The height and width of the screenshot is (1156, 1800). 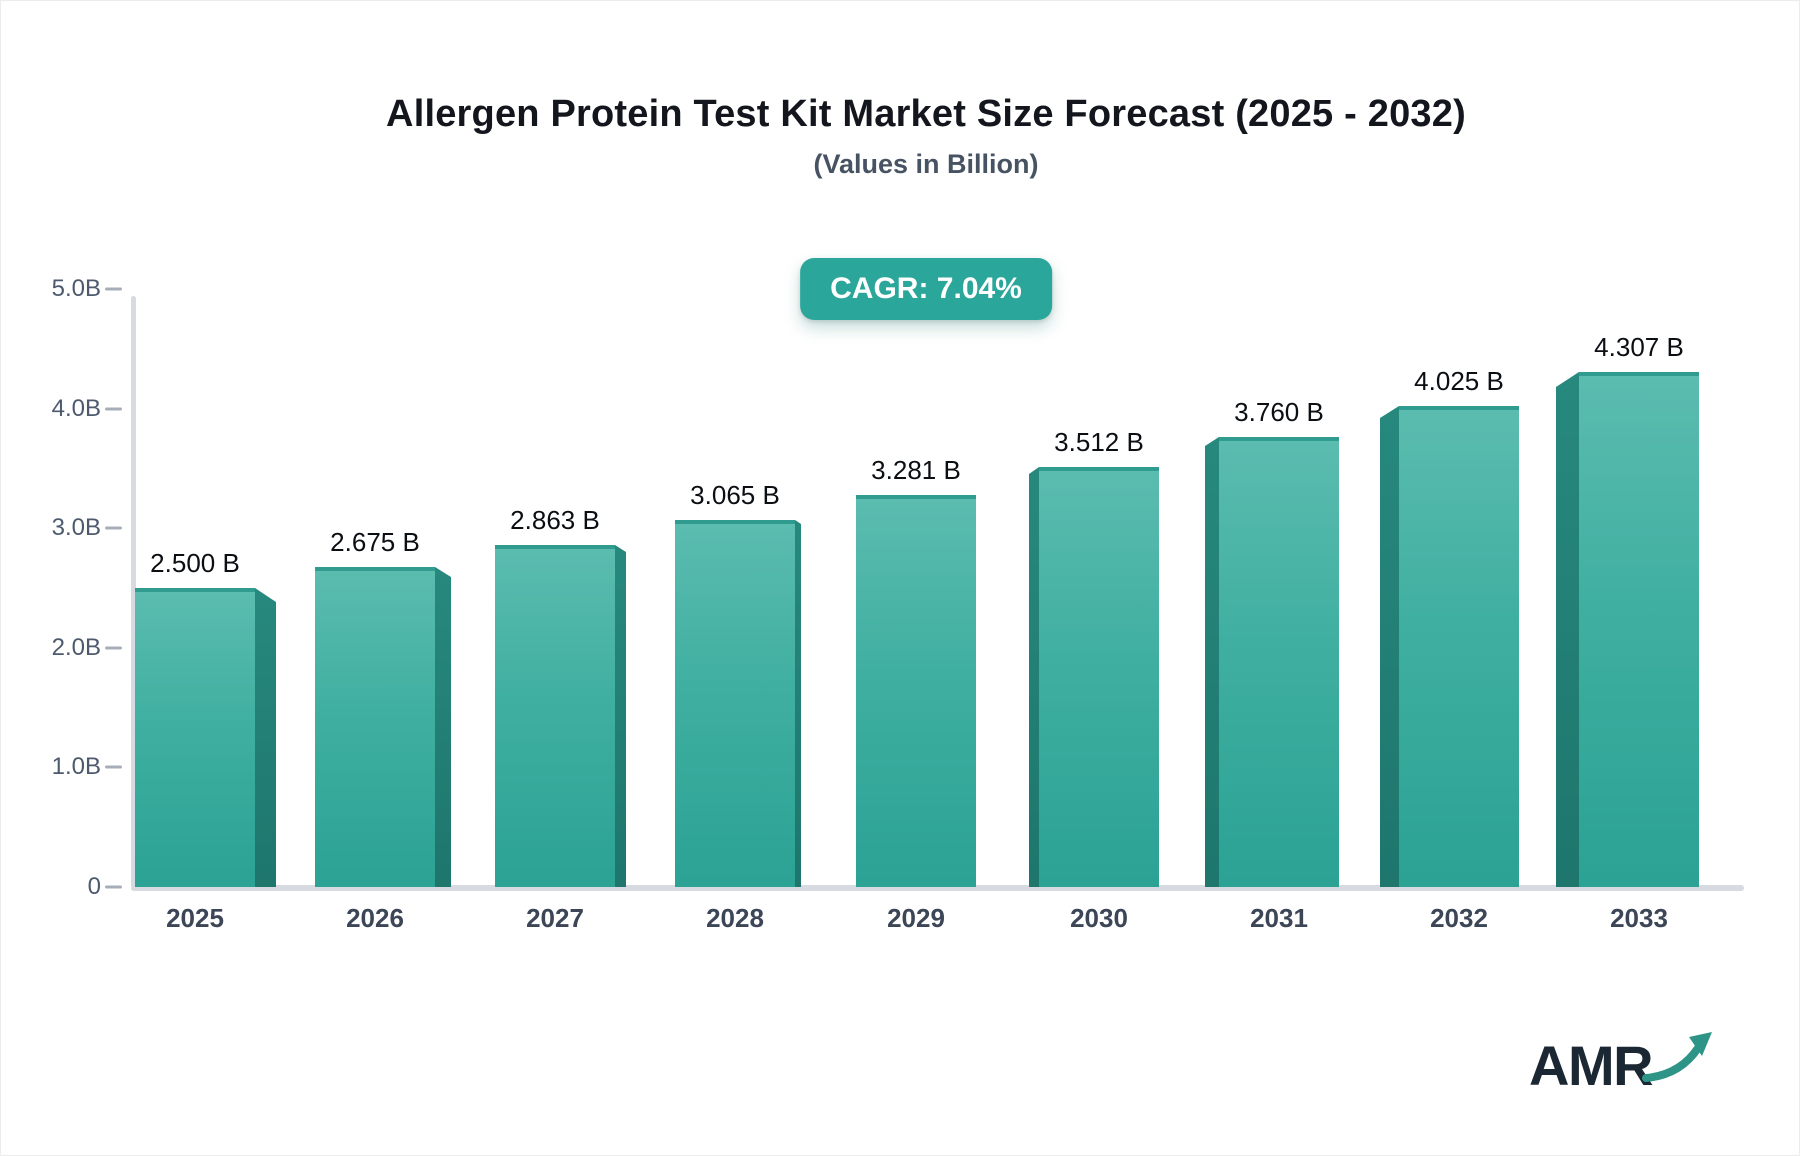 What do you see at coordinates (916, 918) in the screenshot?
I see `x-tick-label-2029: 2029` at bounding box center [916, 918].